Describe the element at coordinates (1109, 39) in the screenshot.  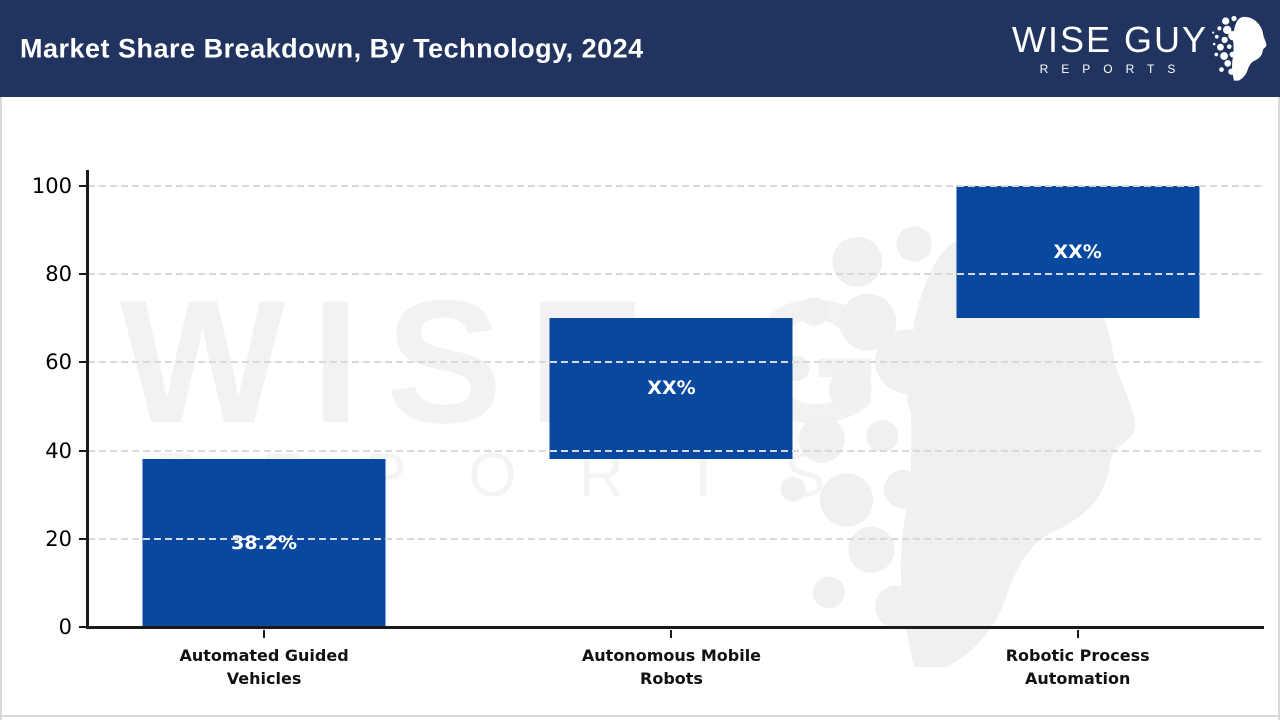
I see `brand-name: WISE GUY` at that location.